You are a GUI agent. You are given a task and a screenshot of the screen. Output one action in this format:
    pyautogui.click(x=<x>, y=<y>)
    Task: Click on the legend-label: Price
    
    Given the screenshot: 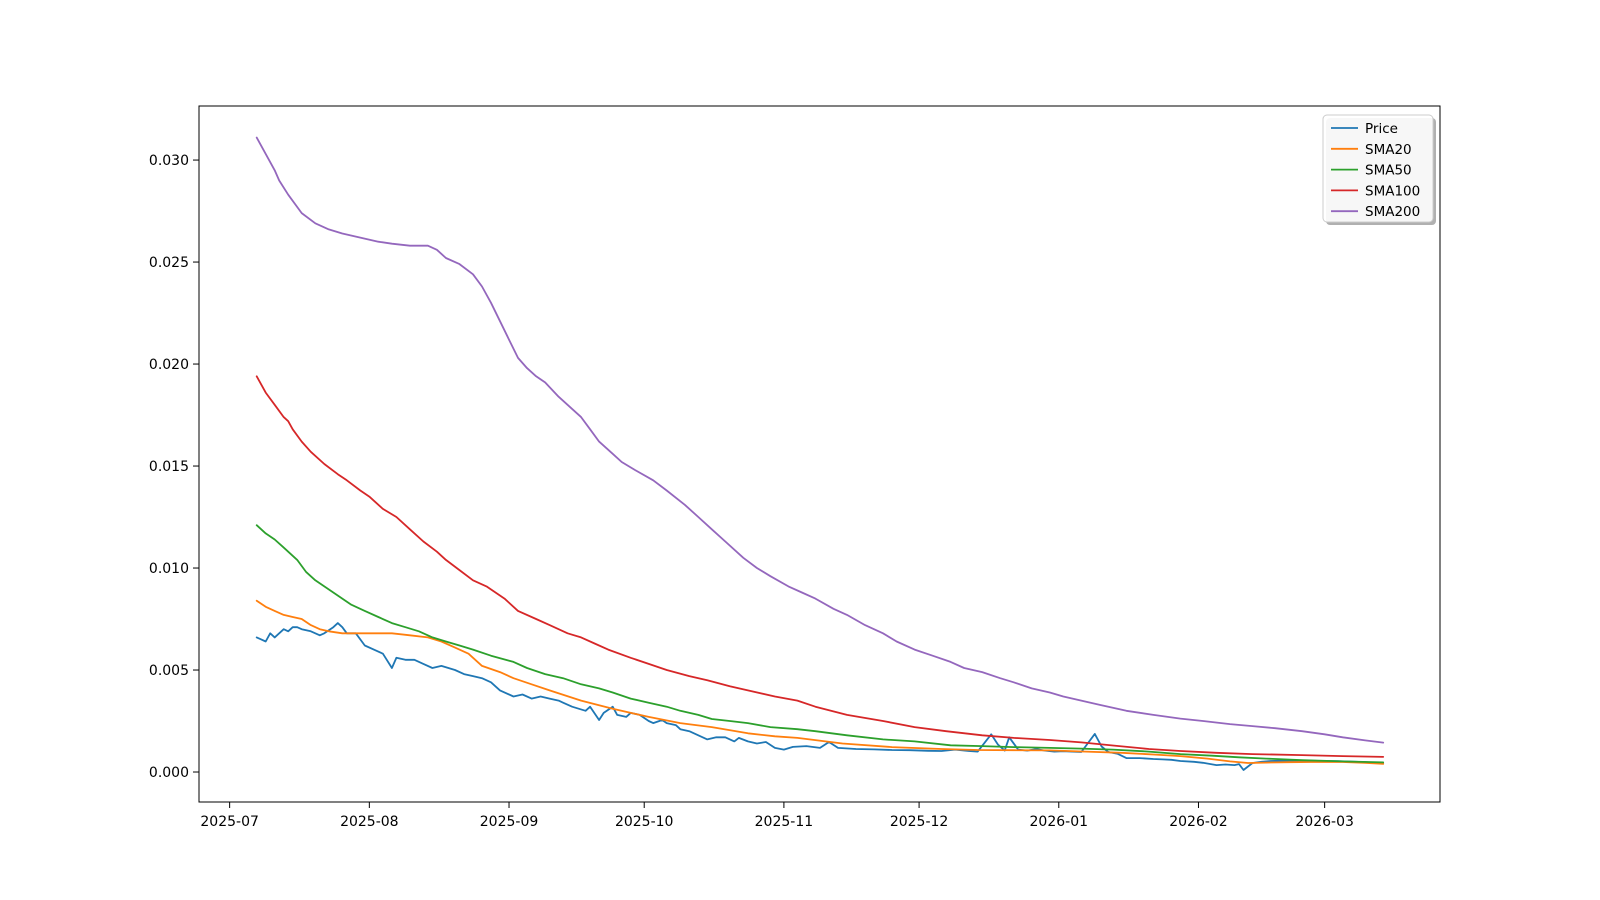 What is the action you would take?
    pyautogui.click(x=1381, y=129)
    